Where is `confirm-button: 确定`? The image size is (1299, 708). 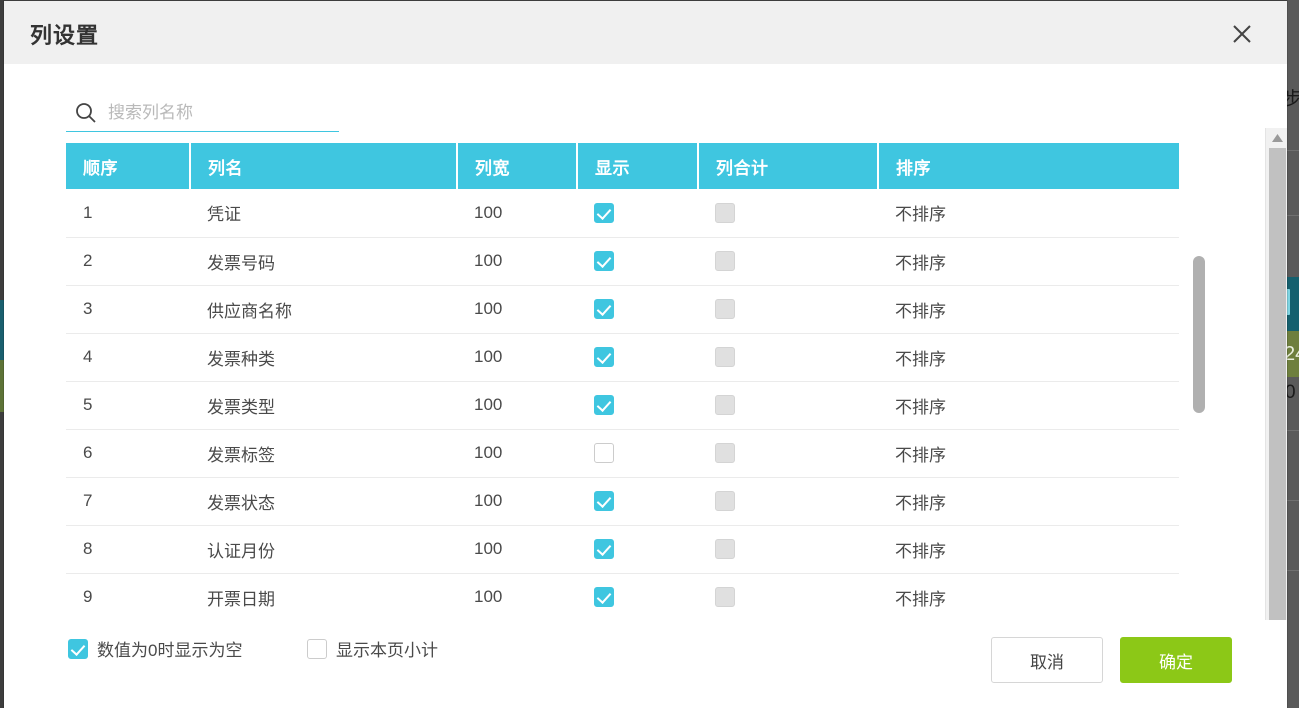 confirm-button: 确定 is located at coordinates (1176, 660).